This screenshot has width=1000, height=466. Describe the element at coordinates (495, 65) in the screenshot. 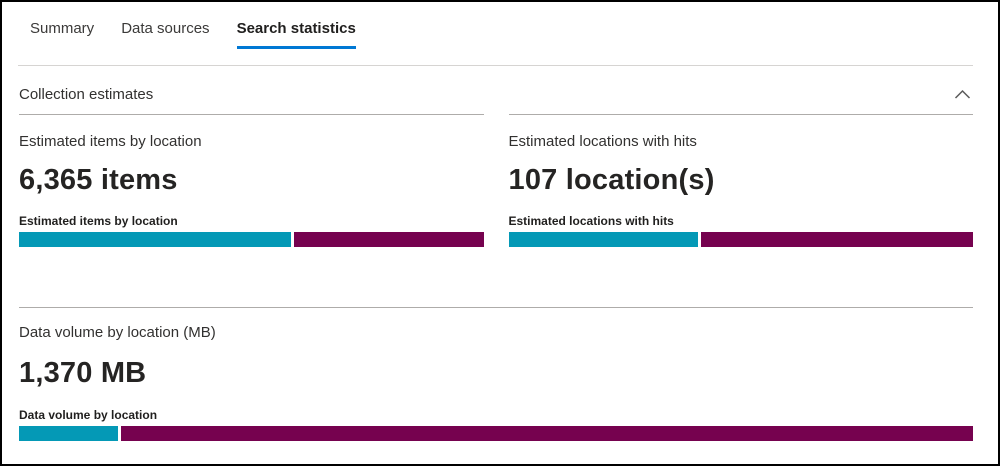

I see `tabbar-divider` at that location.